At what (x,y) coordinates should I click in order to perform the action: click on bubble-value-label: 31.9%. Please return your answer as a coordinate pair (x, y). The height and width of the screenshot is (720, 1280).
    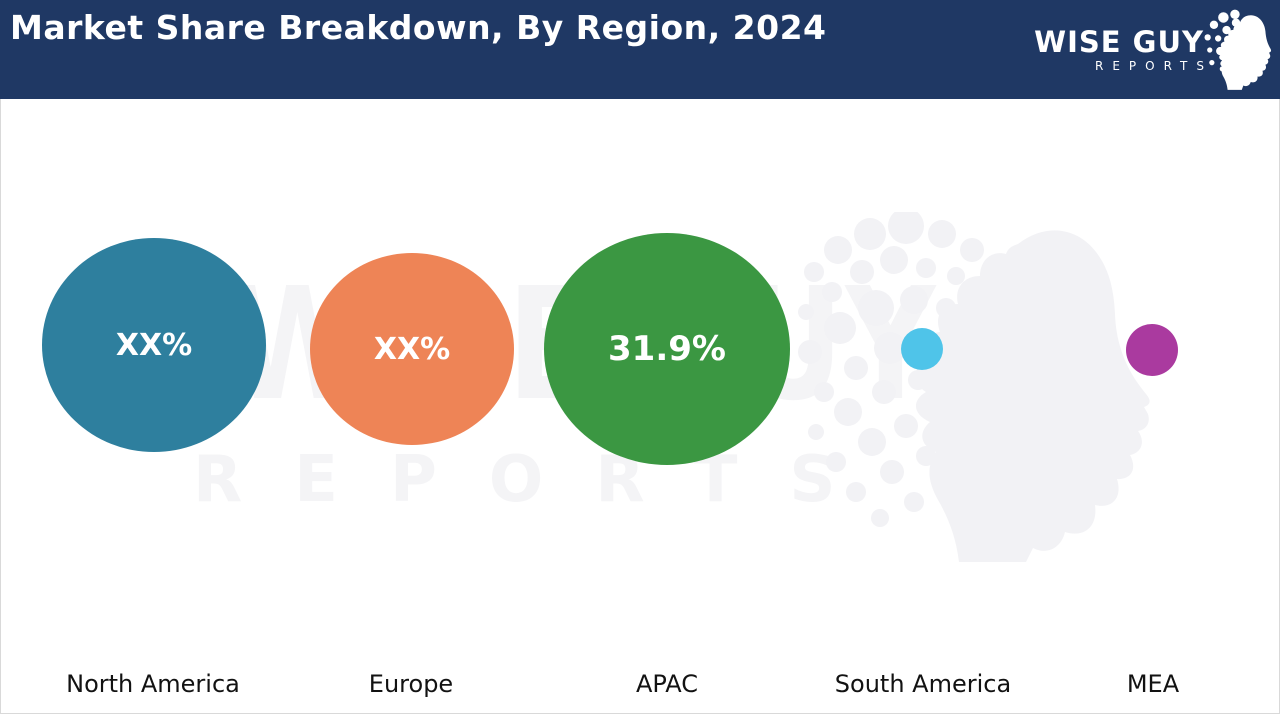
    Looking at the image, I should click on (667, 349).